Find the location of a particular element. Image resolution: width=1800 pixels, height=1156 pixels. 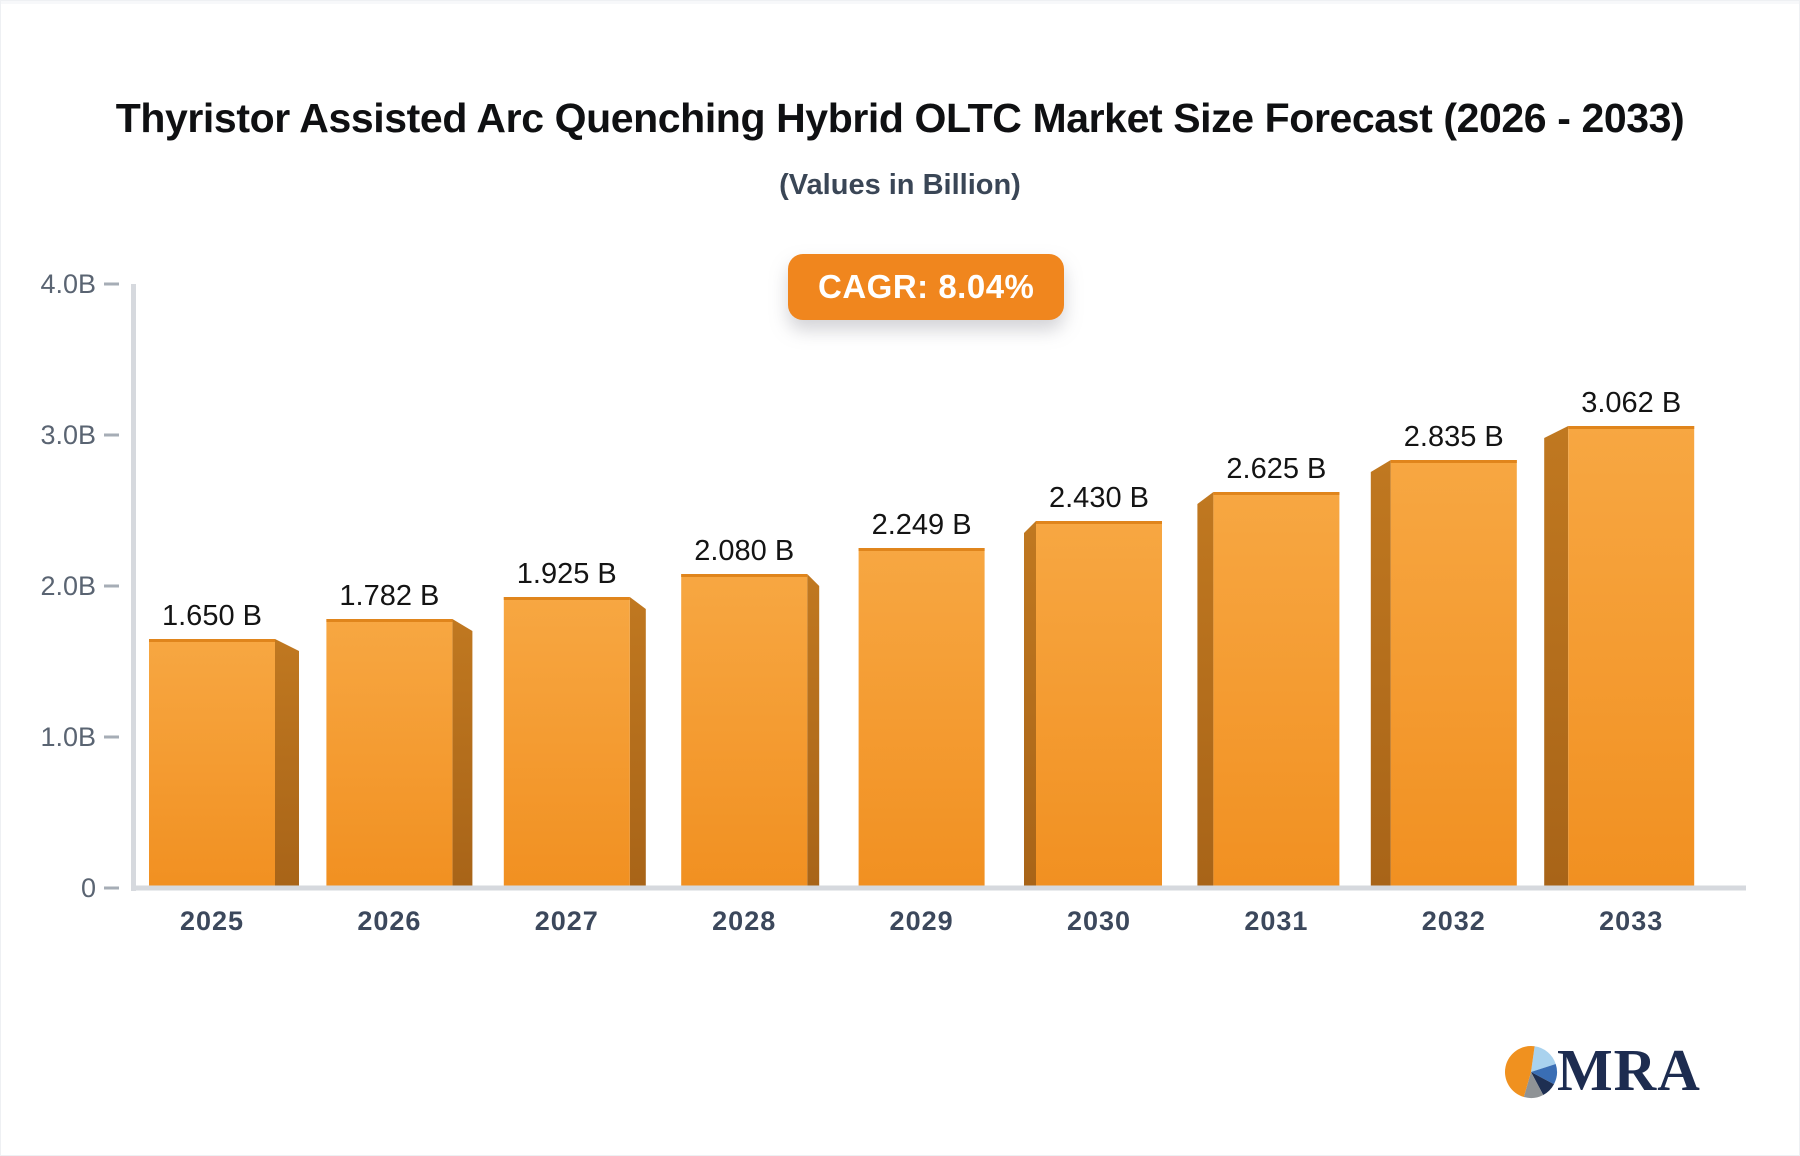

bar-2032: 2.835 B 2032 is located at coordinates (1443, 678).